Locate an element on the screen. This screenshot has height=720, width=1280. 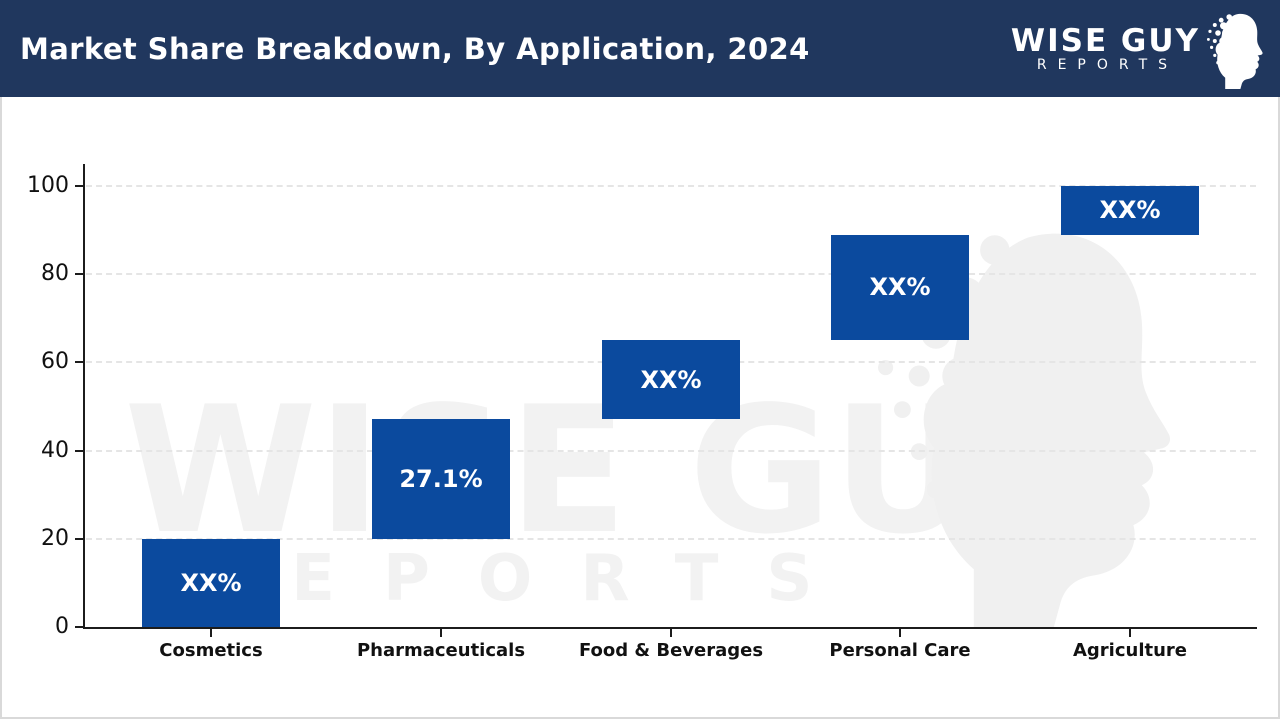
y-axis-line is located at coordinates (84, 396).